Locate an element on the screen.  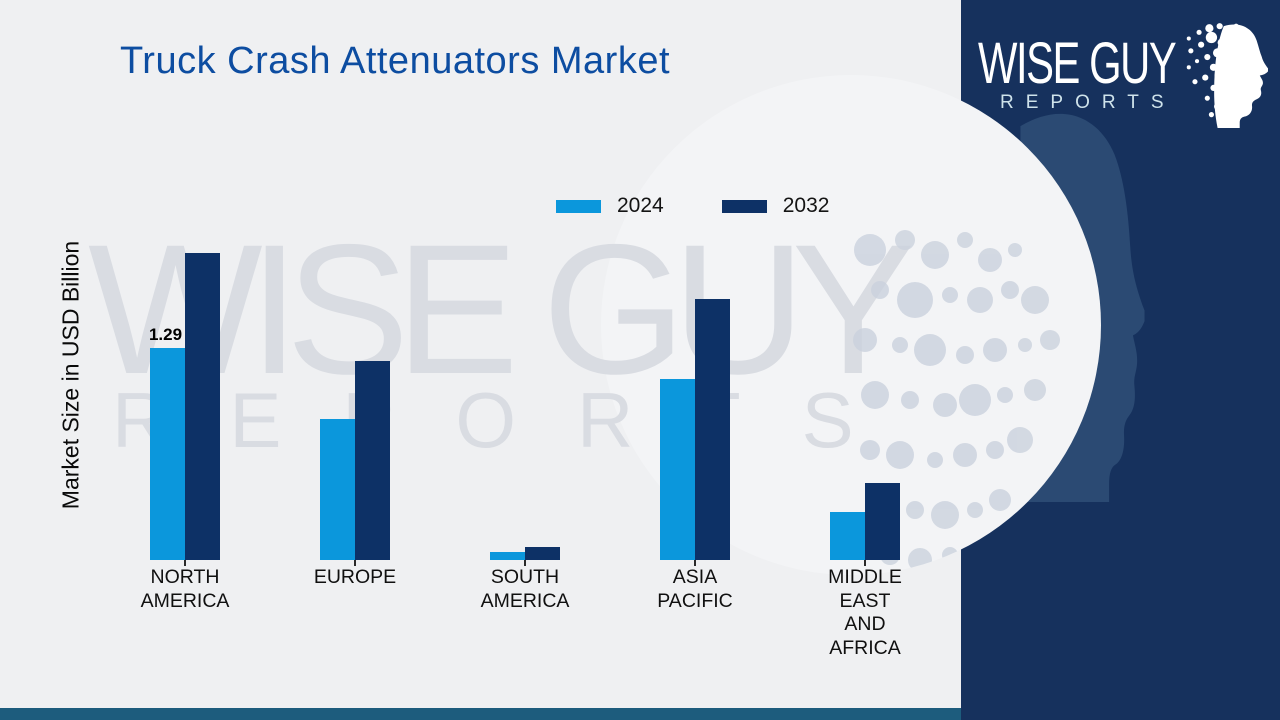
category-label-south-america: SOUTH AMERICA is located at coordinates (525, 589).